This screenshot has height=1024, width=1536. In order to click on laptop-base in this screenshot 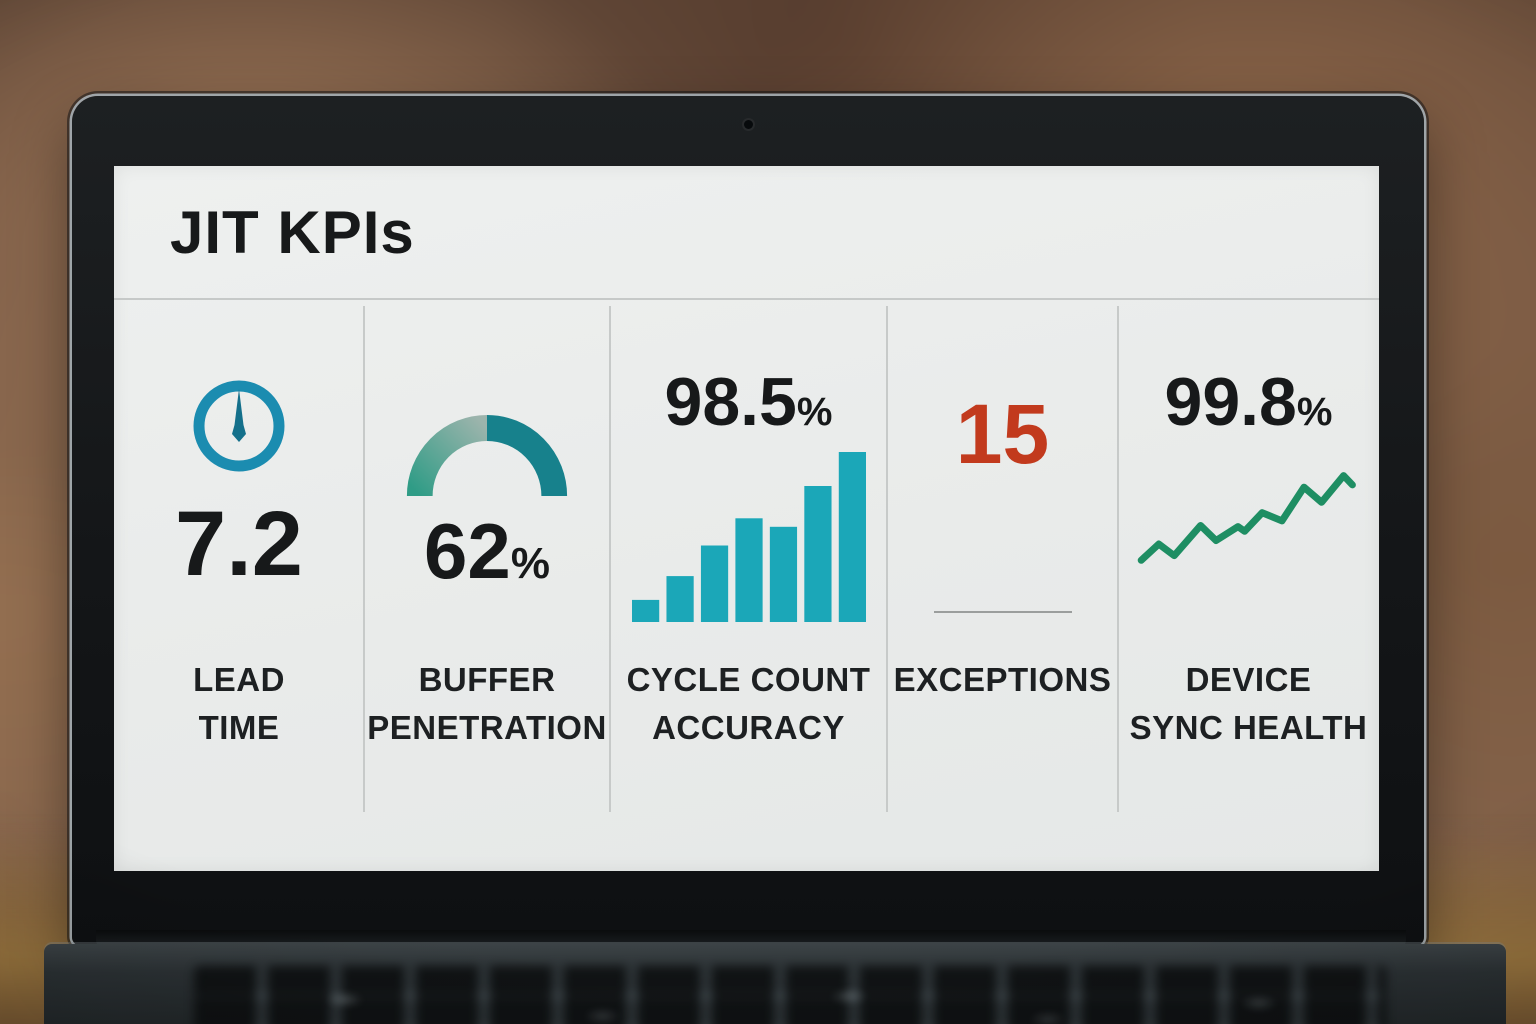, I will do `click(775, 984)`.